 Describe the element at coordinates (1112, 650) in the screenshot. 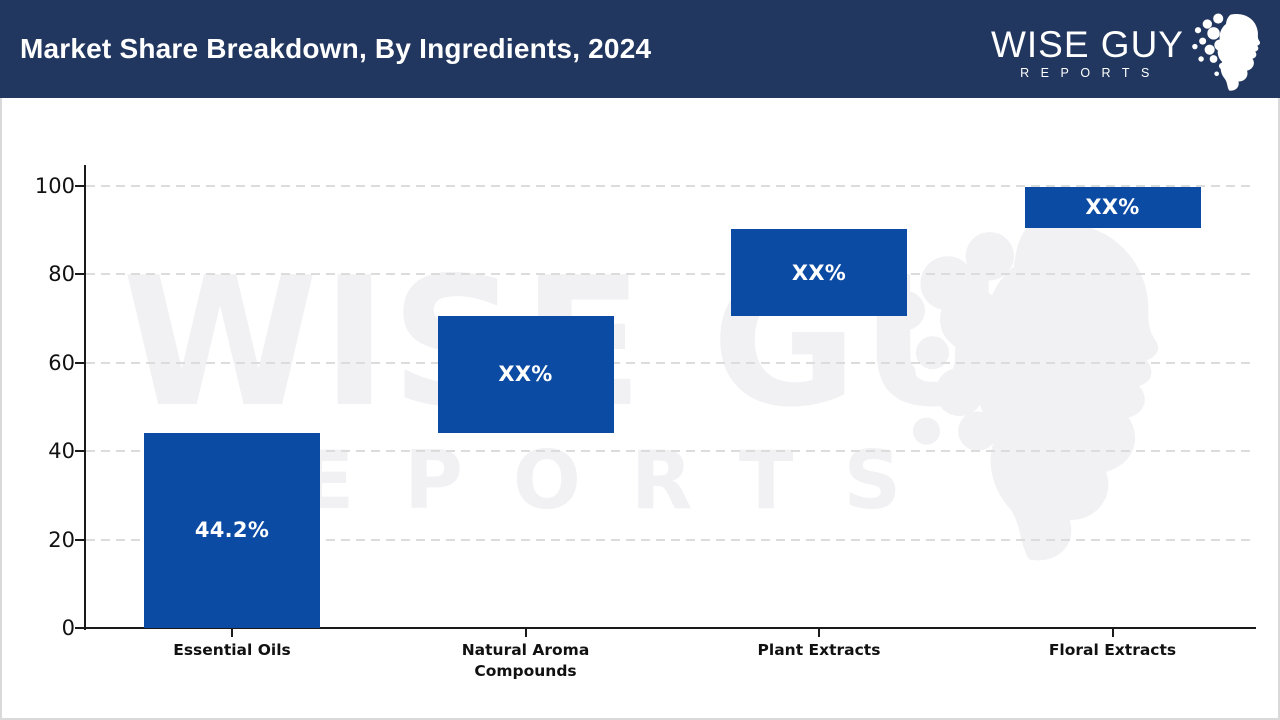

I see `x-axis-label-floral-extracts: Floral Extracts` at that location.